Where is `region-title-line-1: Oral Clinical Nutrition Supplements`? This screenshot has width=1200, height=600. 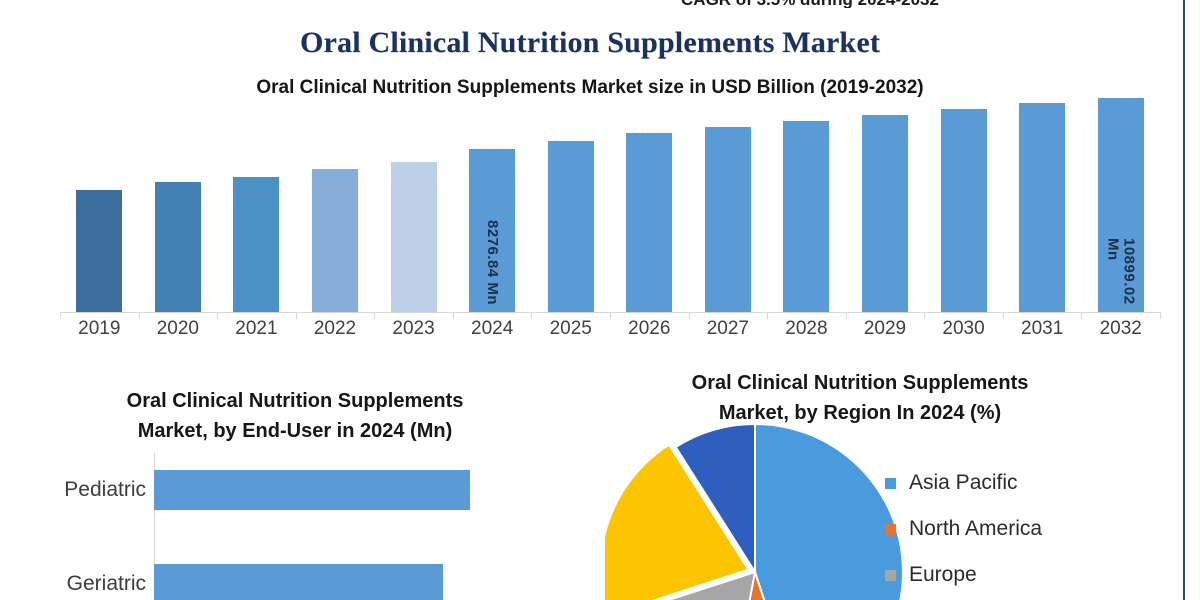
region-title-line-1: Oral Clinical Nutrition Supplements is located at coordinates (860, 383).